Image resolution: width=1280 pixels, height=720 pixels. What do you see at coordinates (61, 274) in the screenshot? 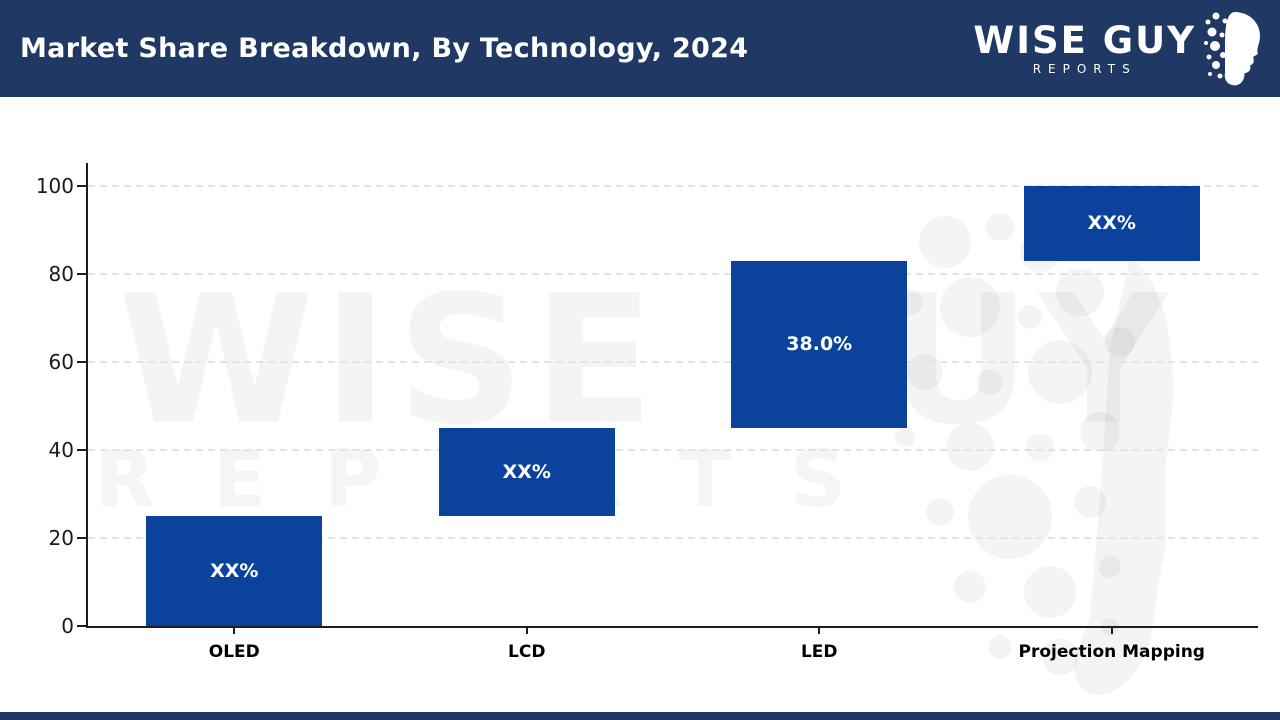
I see `y-tick-label-80: 80` at bounding box center [61, 274].